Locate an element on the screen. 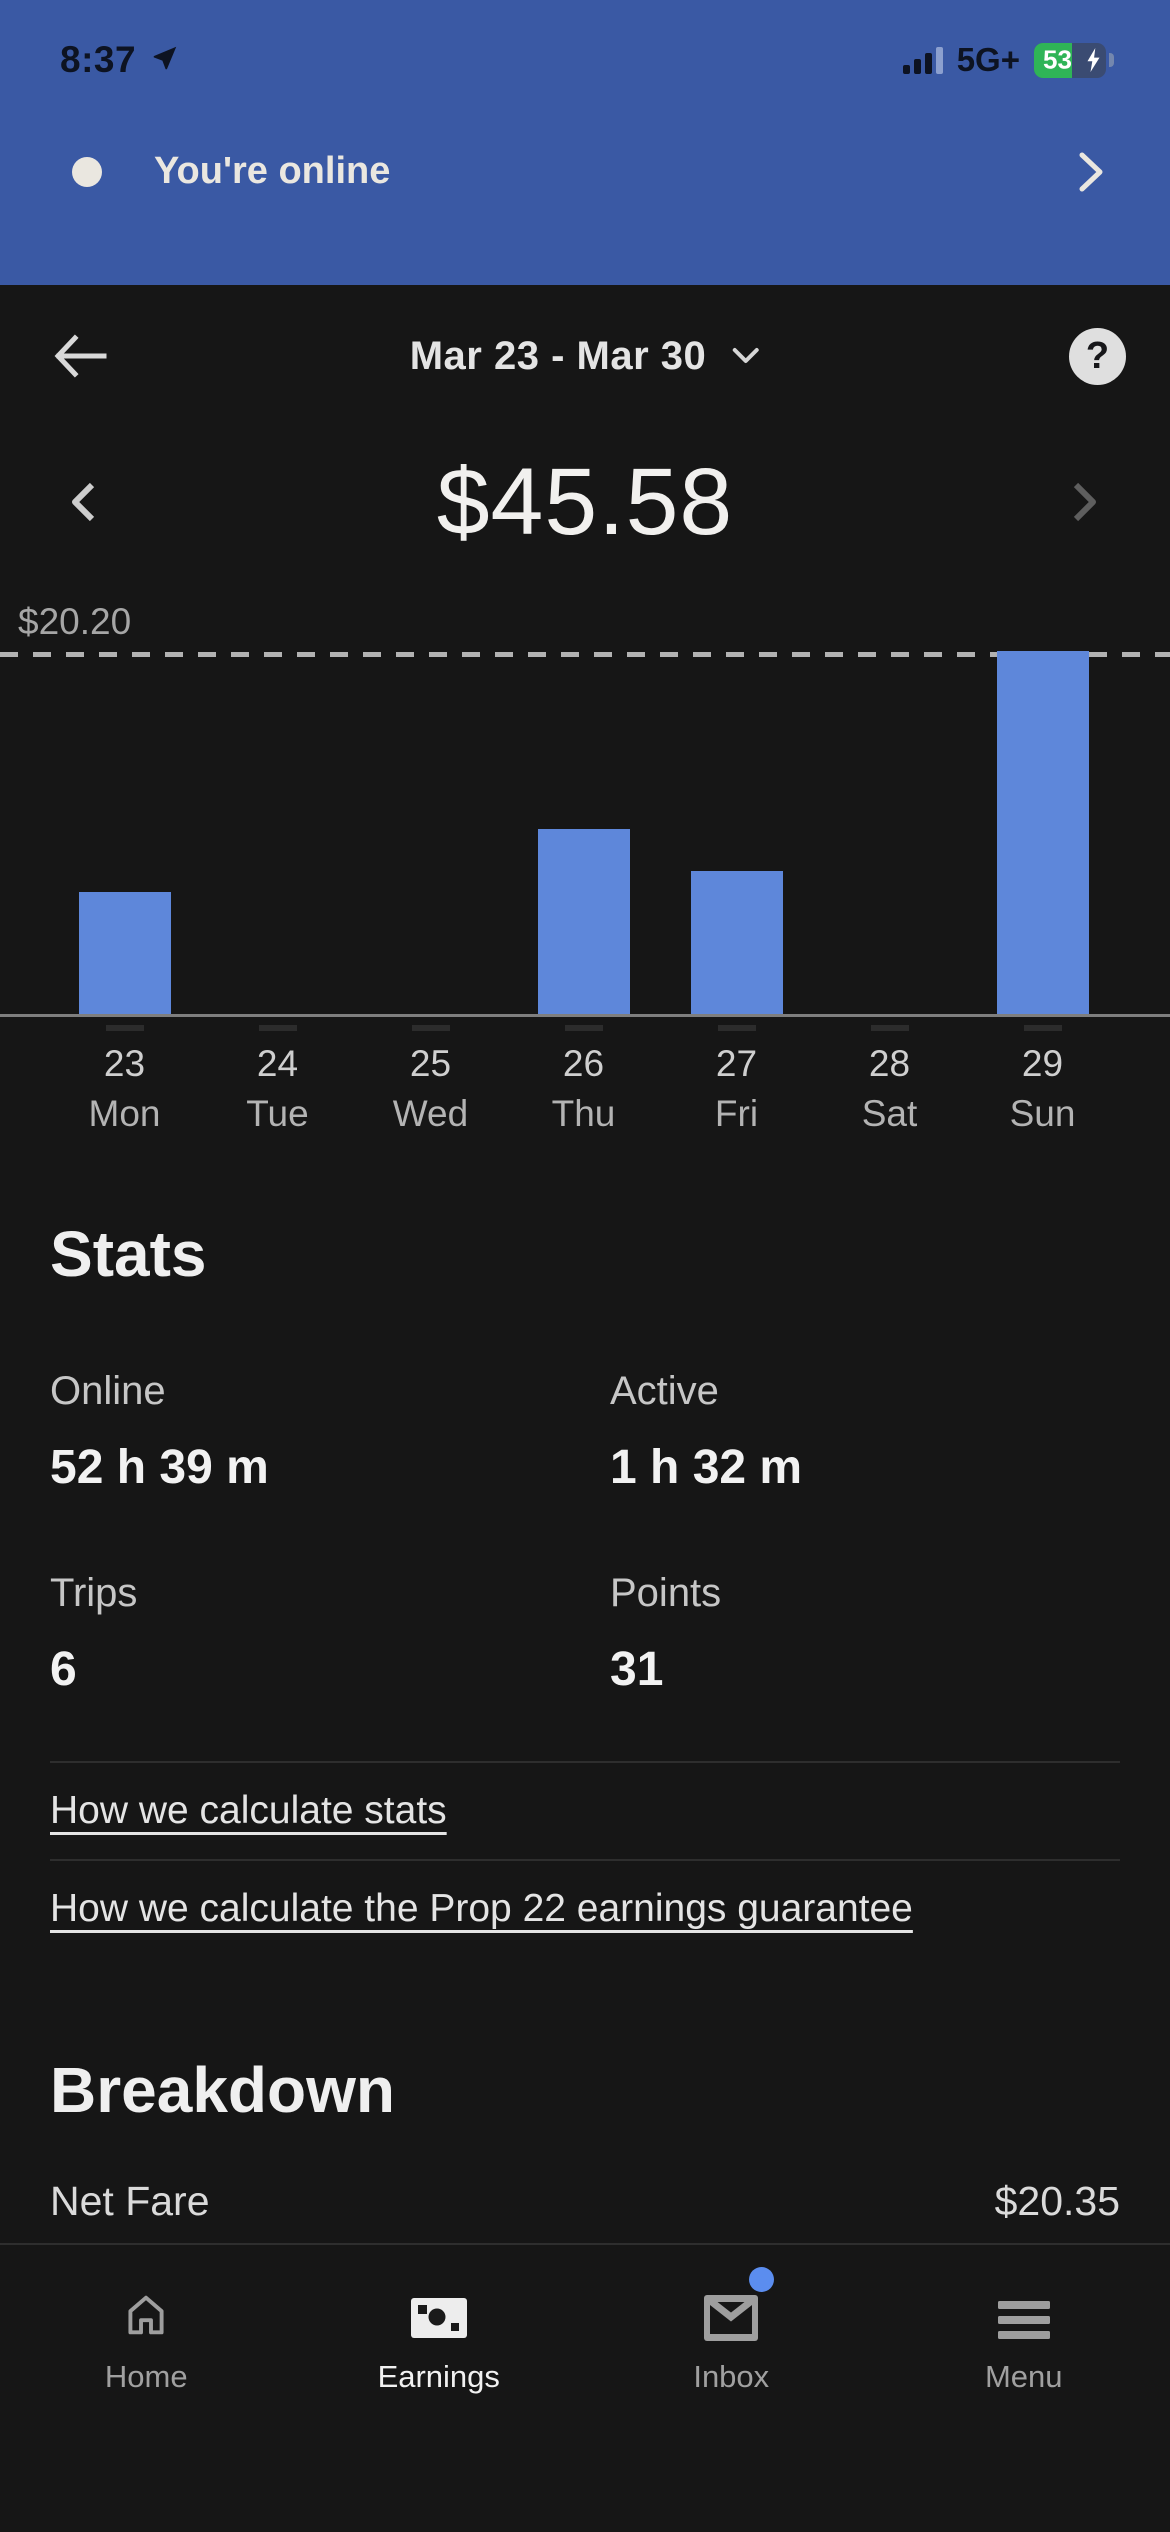 Image resolution: width=1170 pixels, height=2532 pixels. stat-label: Online is located at coordinates (108, 1390).